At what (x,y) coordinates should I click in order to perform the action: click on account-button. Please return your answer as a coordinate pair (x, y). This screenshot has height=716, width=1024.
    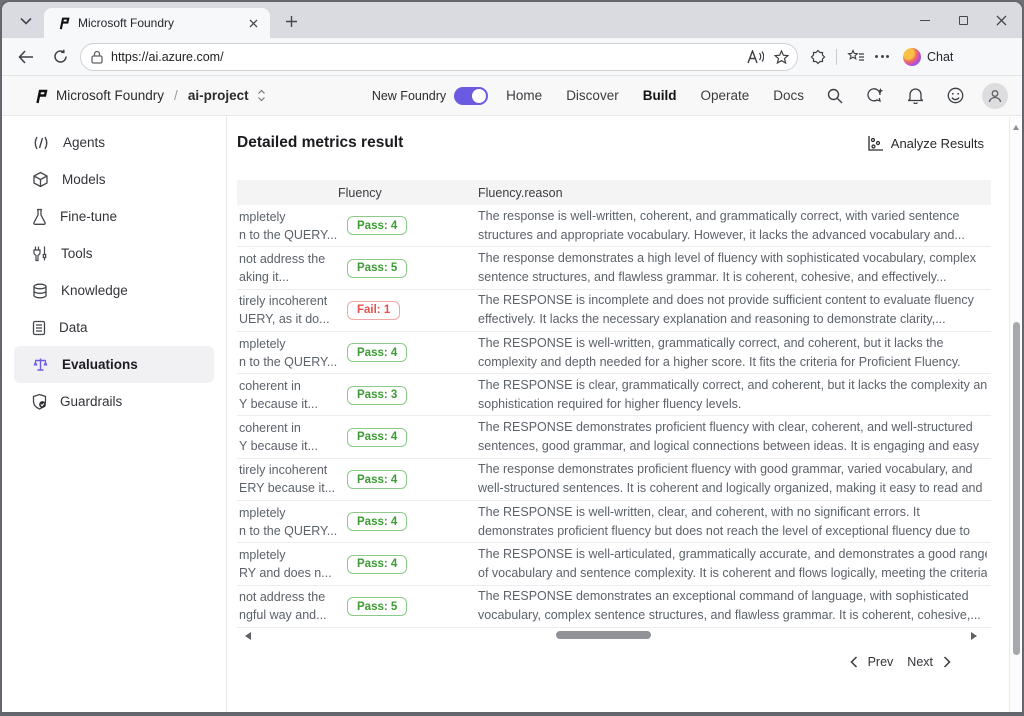
    Looking at the image, I should click on (995, 95).